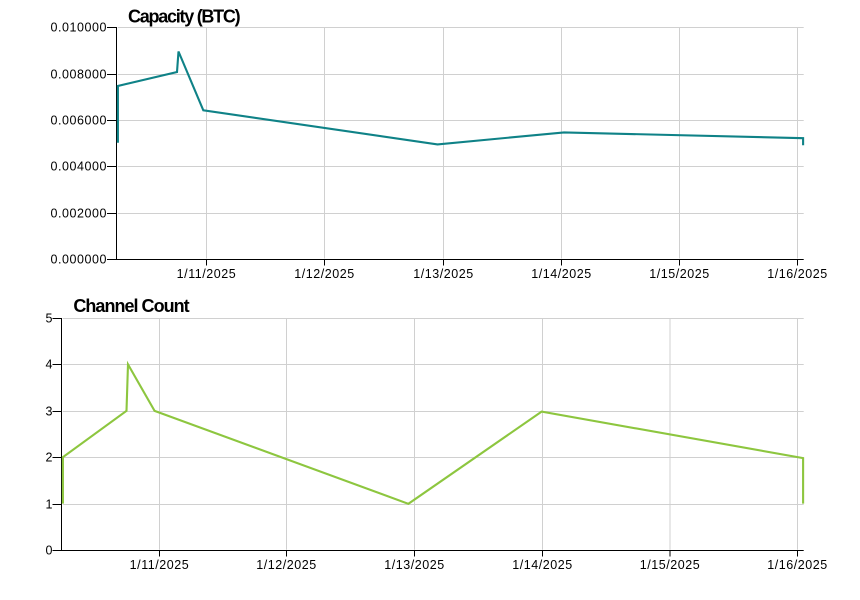 This screenshot has width=860, height=600. I want to click on svg-text: 0.008000, so click(78, 75).